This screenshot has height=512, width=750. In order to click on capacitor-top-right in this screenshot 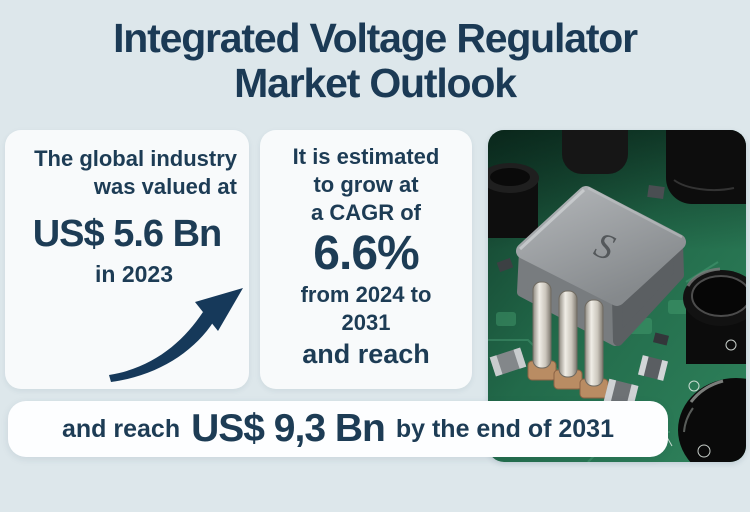, I will do `click(706, 167)`.